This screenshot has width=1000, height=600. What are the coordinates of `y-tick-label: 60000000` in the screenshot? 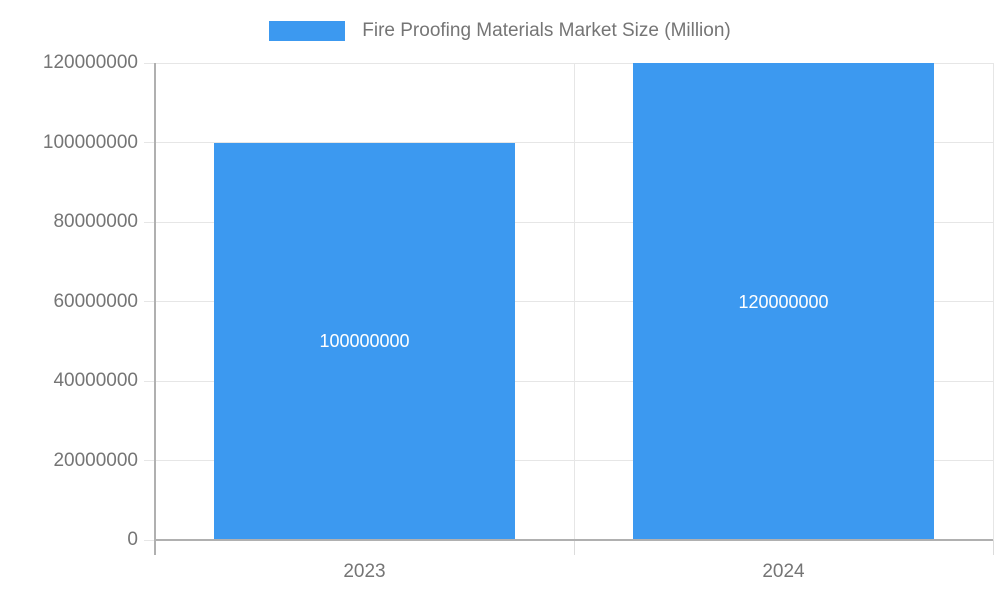 It's located at (95, 301).